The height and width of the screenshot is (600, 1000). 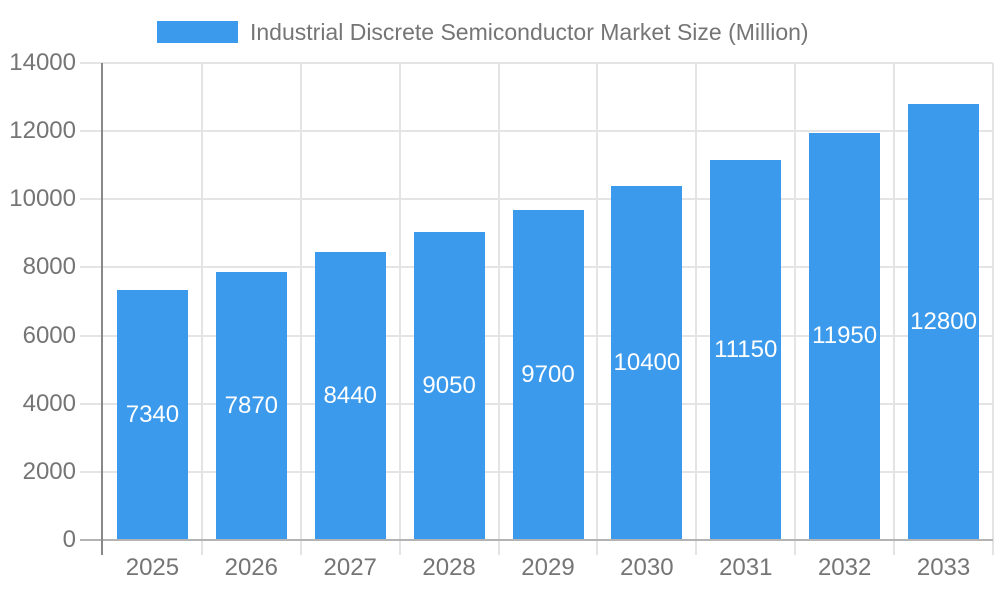 I want to click on x-axis-tick-label: 2030, so click(x=647, y=567).